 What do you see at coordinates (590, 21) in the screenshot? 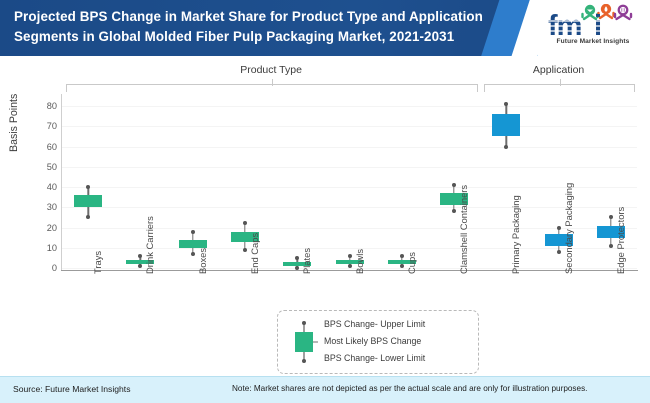
I see `fmi-logo-icon: fm i` at bounding box center [590, 21].